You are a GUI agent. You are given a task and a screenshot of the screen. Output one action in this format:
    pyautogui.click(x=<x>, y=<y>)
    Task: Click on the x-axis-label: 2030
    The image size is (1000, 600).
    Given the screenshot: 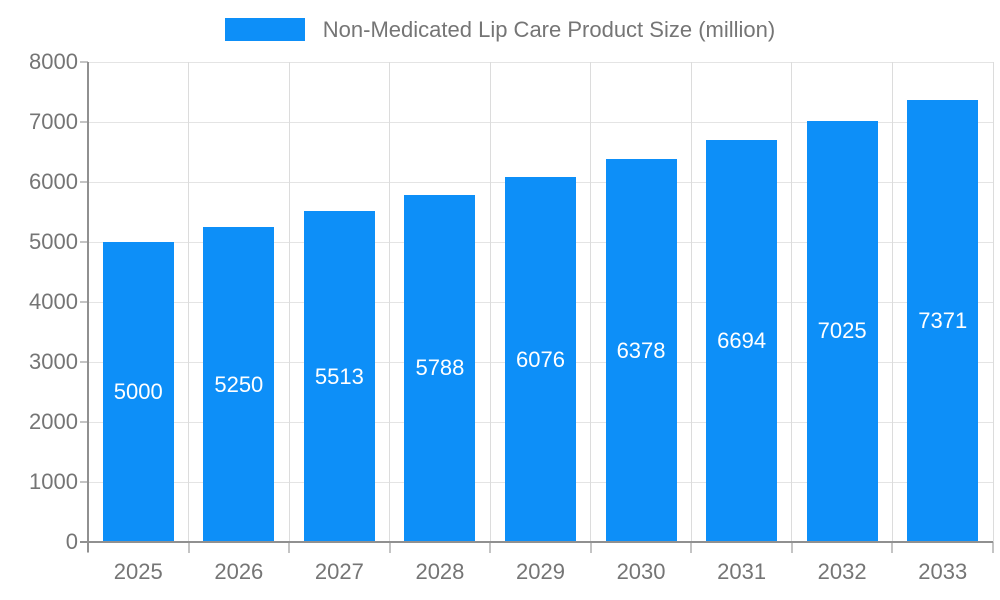 What is the action you would take?
    pyautogui.click(x=641, y=571)
    